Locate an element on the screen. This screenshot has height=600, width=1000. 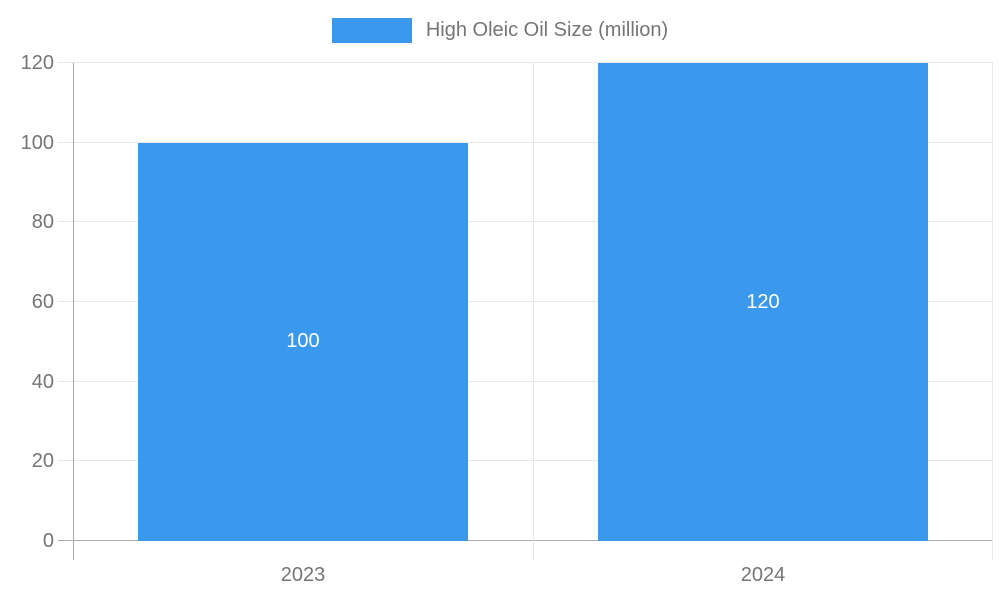
legend-swatch is located at coordinates (371, 30).